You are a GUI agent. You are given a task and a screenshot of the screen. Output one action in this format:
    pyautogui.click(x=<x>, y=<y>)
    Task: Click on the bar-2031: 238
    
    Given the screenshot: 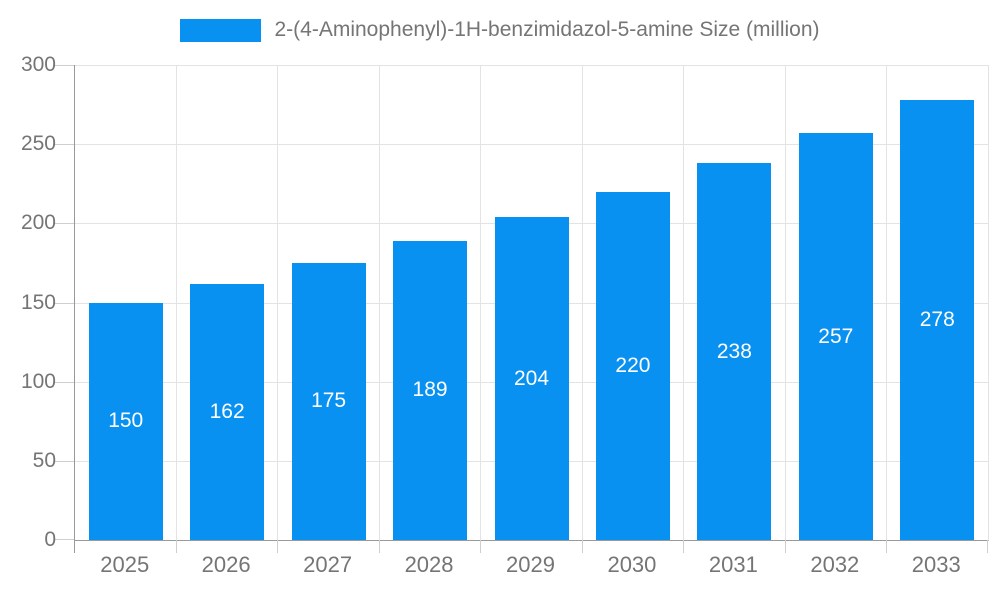 What is the action you would take?
    pyautogui.click(x=734, y=351)
    